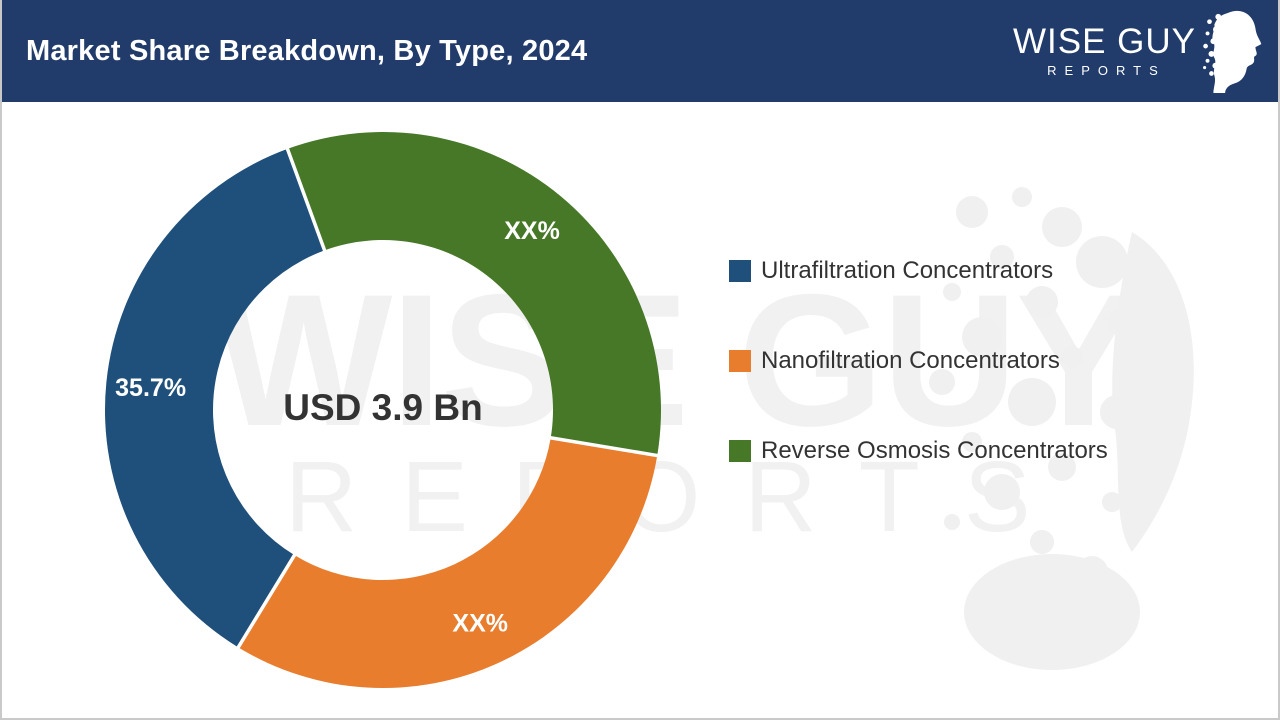 This screenshot has height=720, width=1280. I want to click on wise-guy-reports-logo: WISE GUY REPORTS, so click(1138, 51).